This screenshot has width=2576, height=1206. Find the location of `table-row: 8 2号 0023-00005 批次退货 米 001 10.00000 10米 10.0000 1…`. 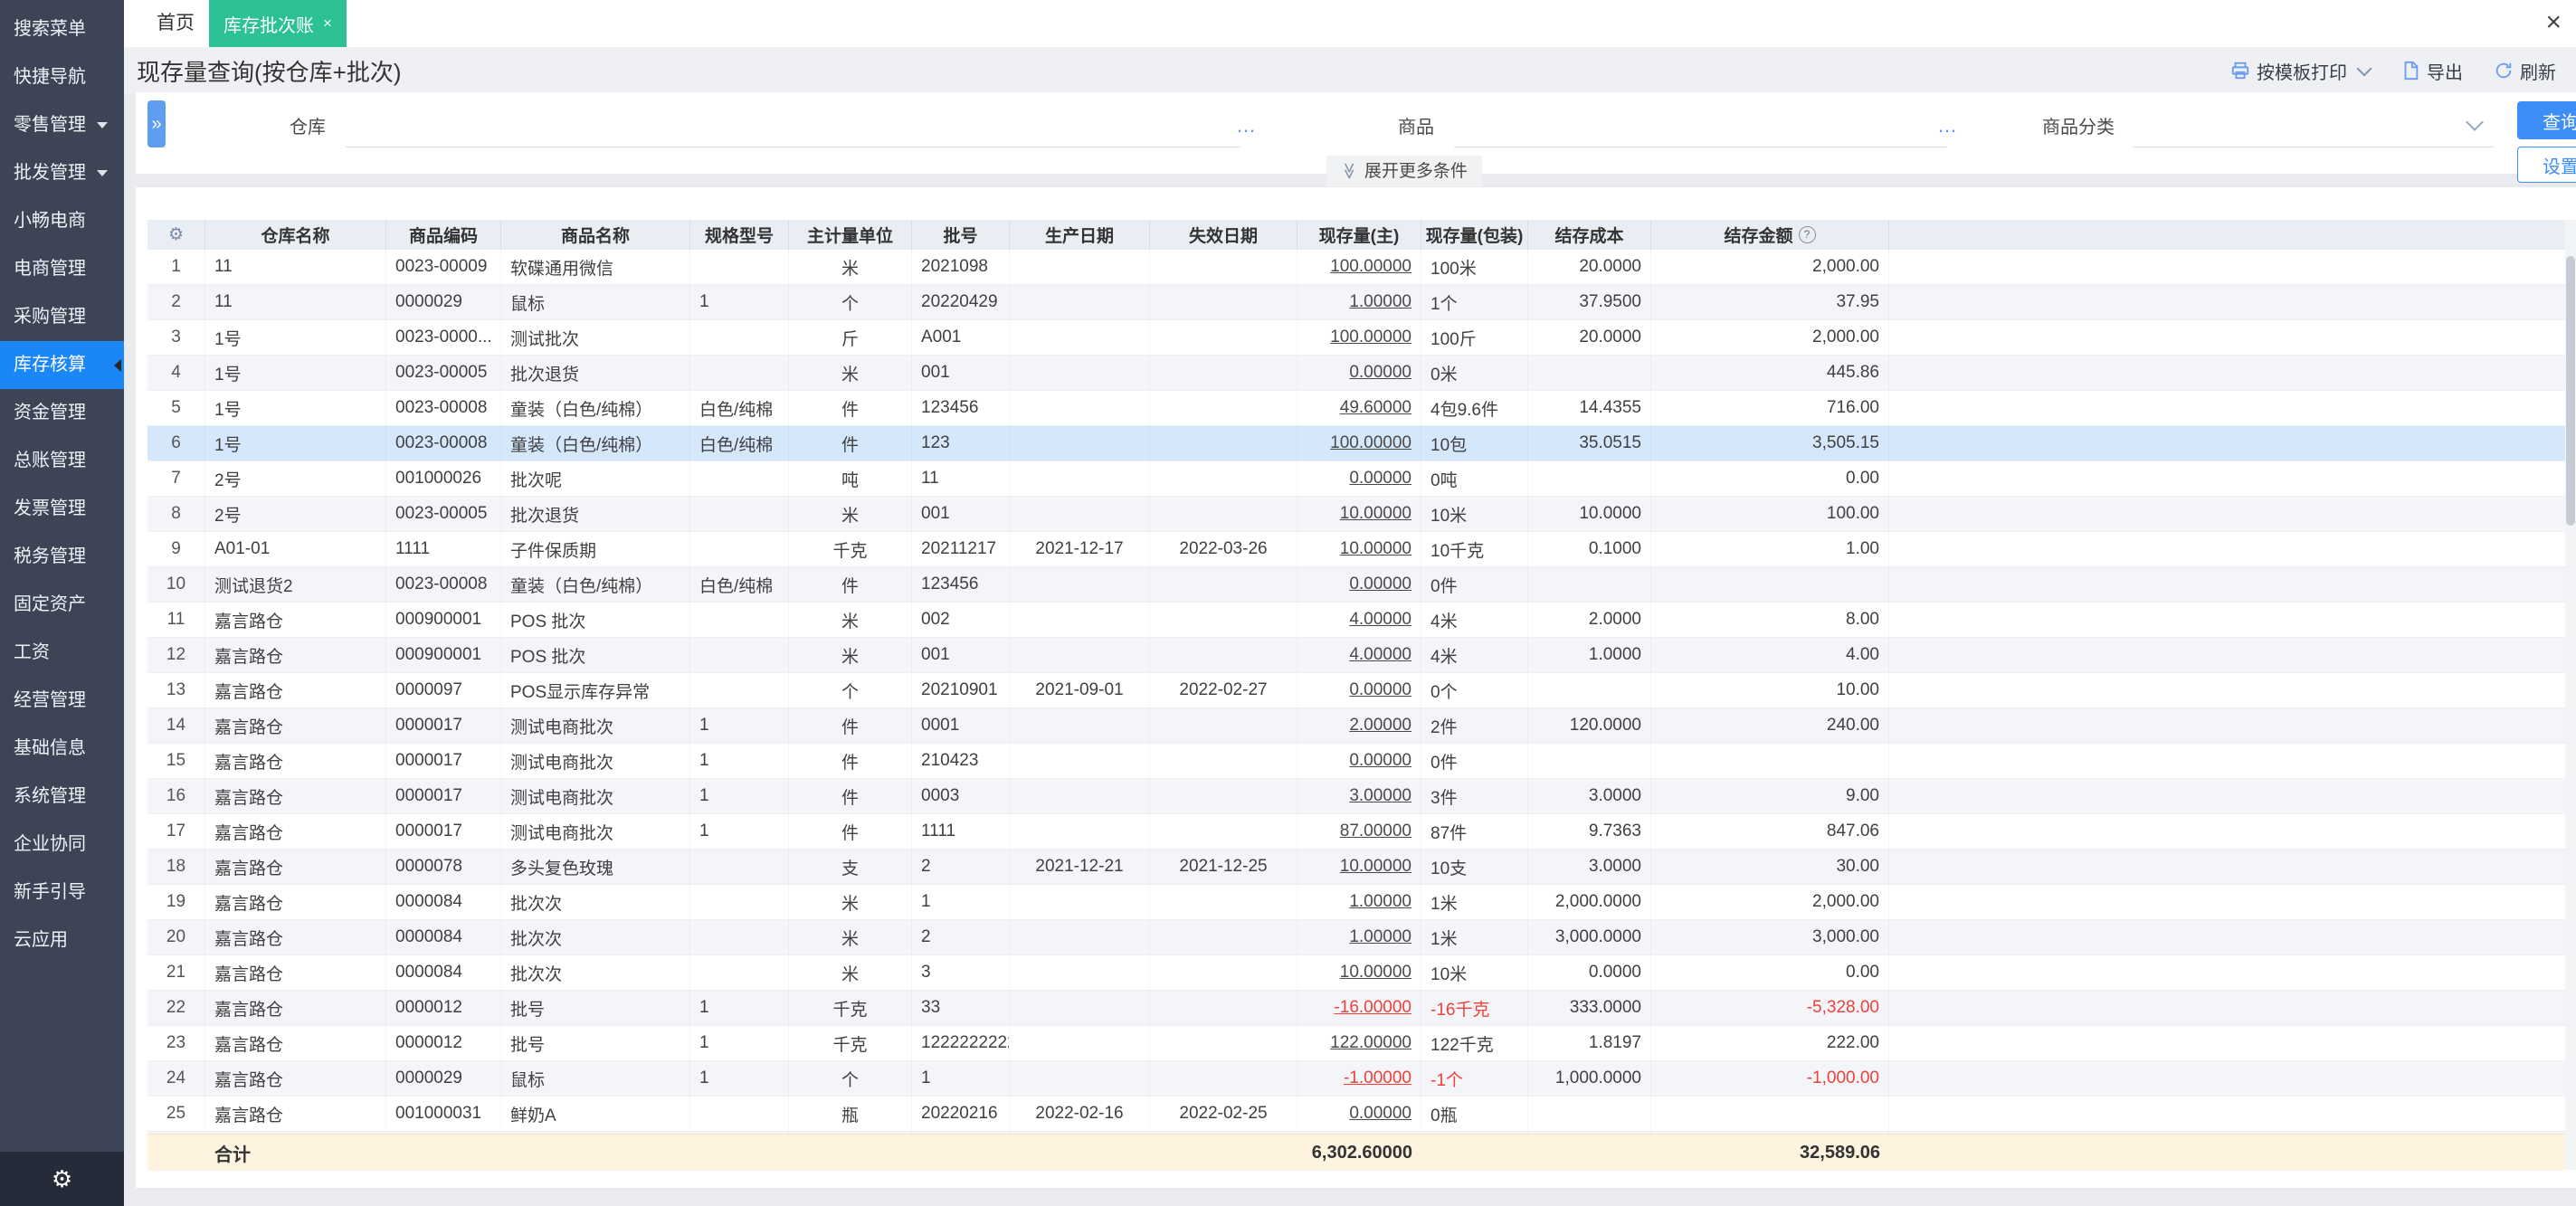

table-row: 8 2号 0023-00005 批次退货 米 001 10.00000 10米 10.0000 1… is located at coordinates (1356, 514).